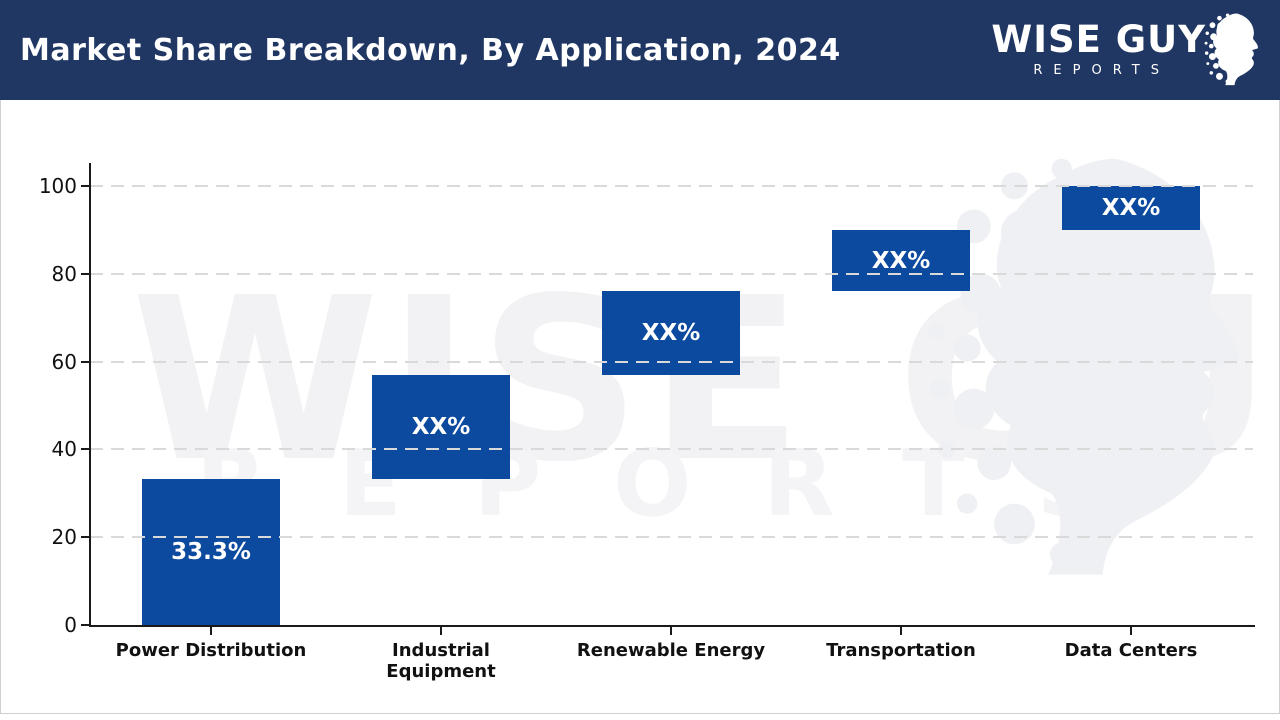  I want to click on brand-name: WISE GUY, so click(1098, 39).